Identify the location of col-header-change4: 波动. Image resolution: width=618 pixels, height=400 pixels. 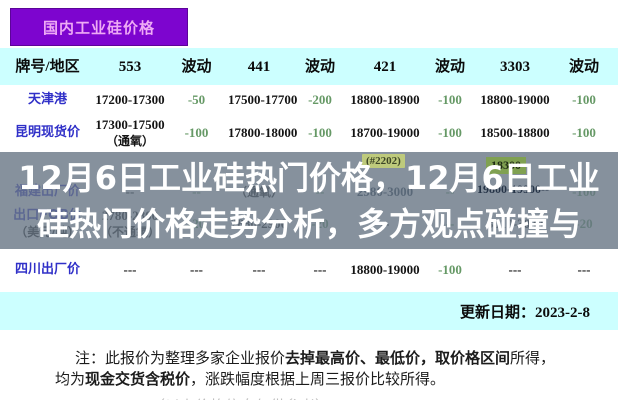
(583, 66).